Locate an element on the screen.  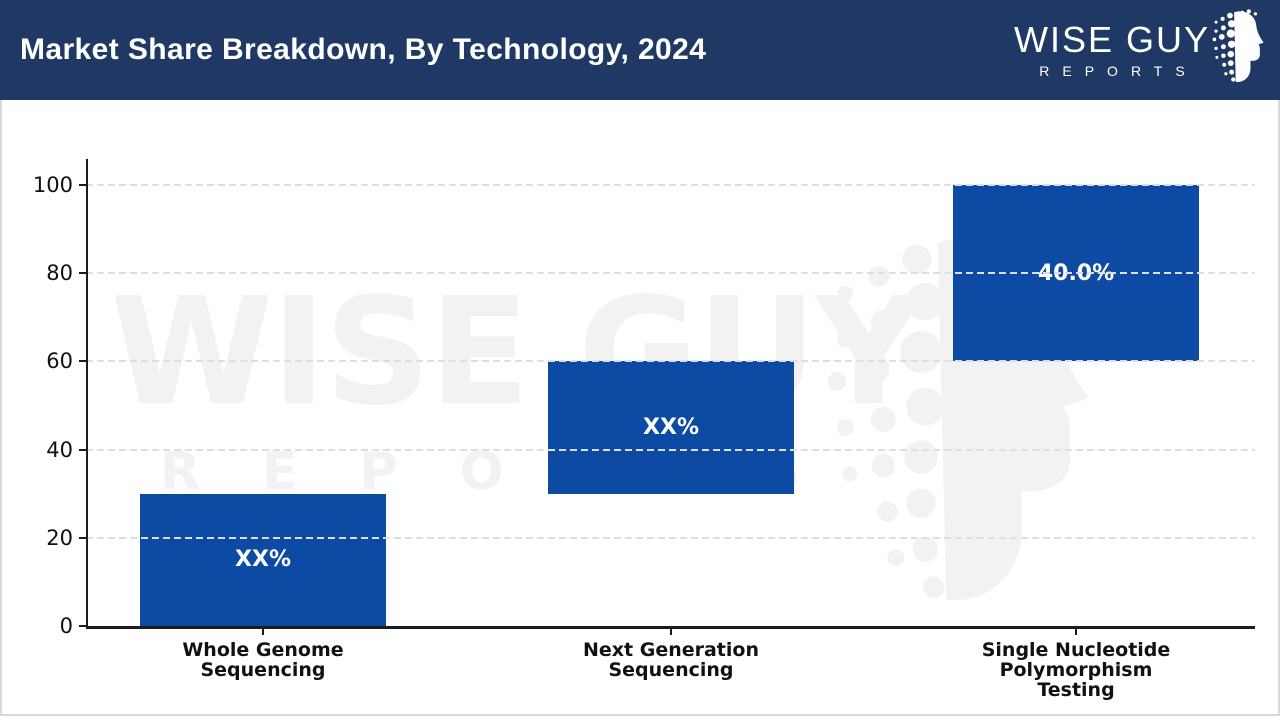
category-label-line: Polymorphism is located at coordinates (1076, 670).